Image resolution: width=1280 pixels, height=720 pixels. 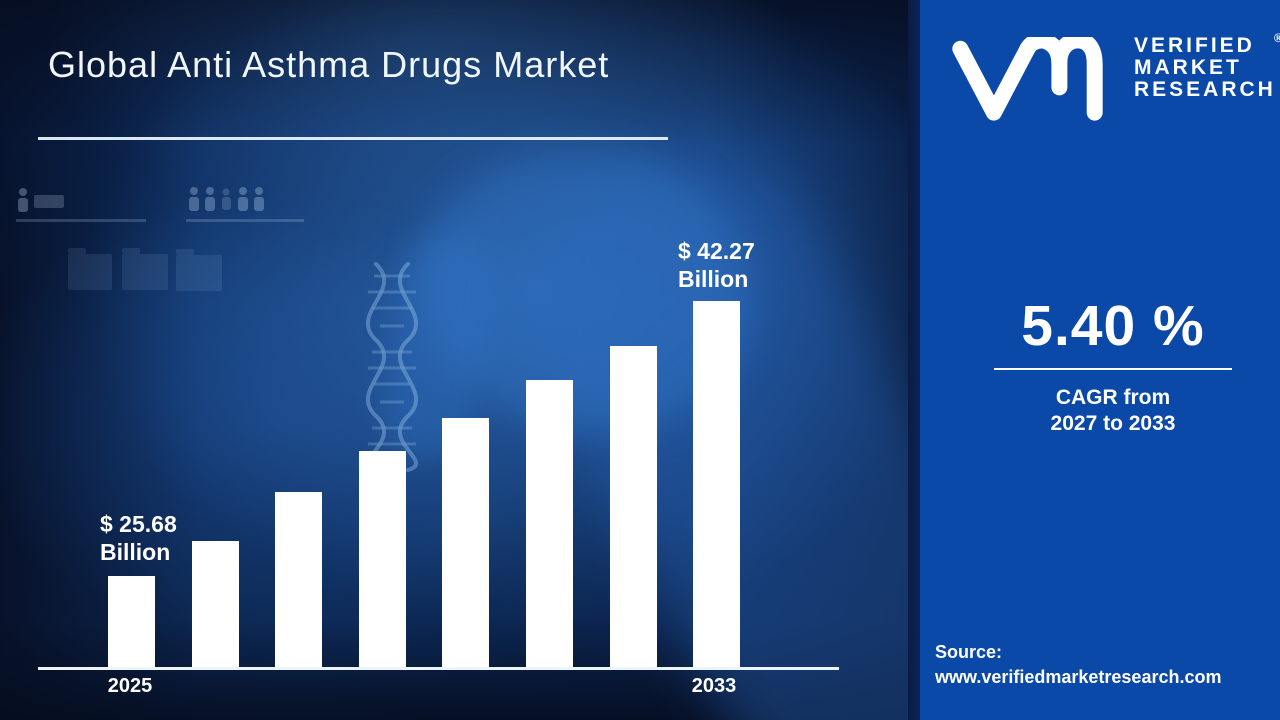 I want to click on first-bar-value-label: $ 25.68 Billion, so click(x=138, y=538).